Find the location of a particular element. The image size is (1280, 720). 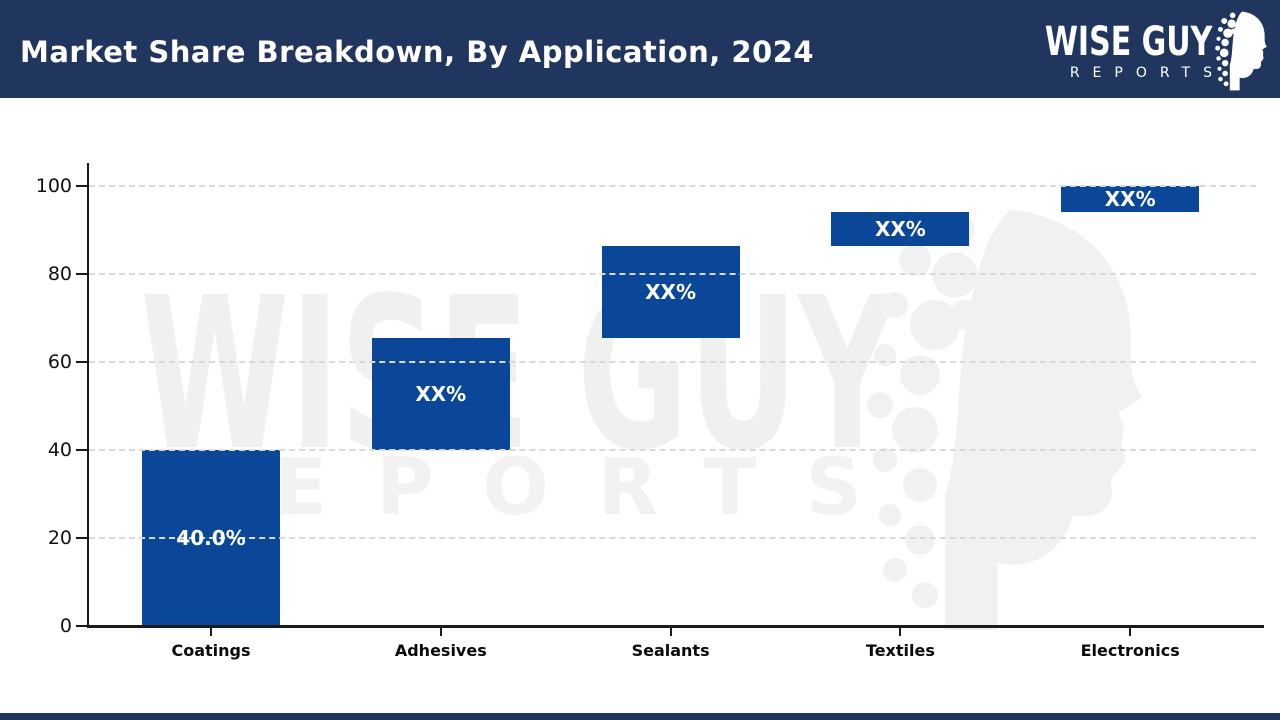

y-tick-label-60: 60 is located at coordinates (59, 362).